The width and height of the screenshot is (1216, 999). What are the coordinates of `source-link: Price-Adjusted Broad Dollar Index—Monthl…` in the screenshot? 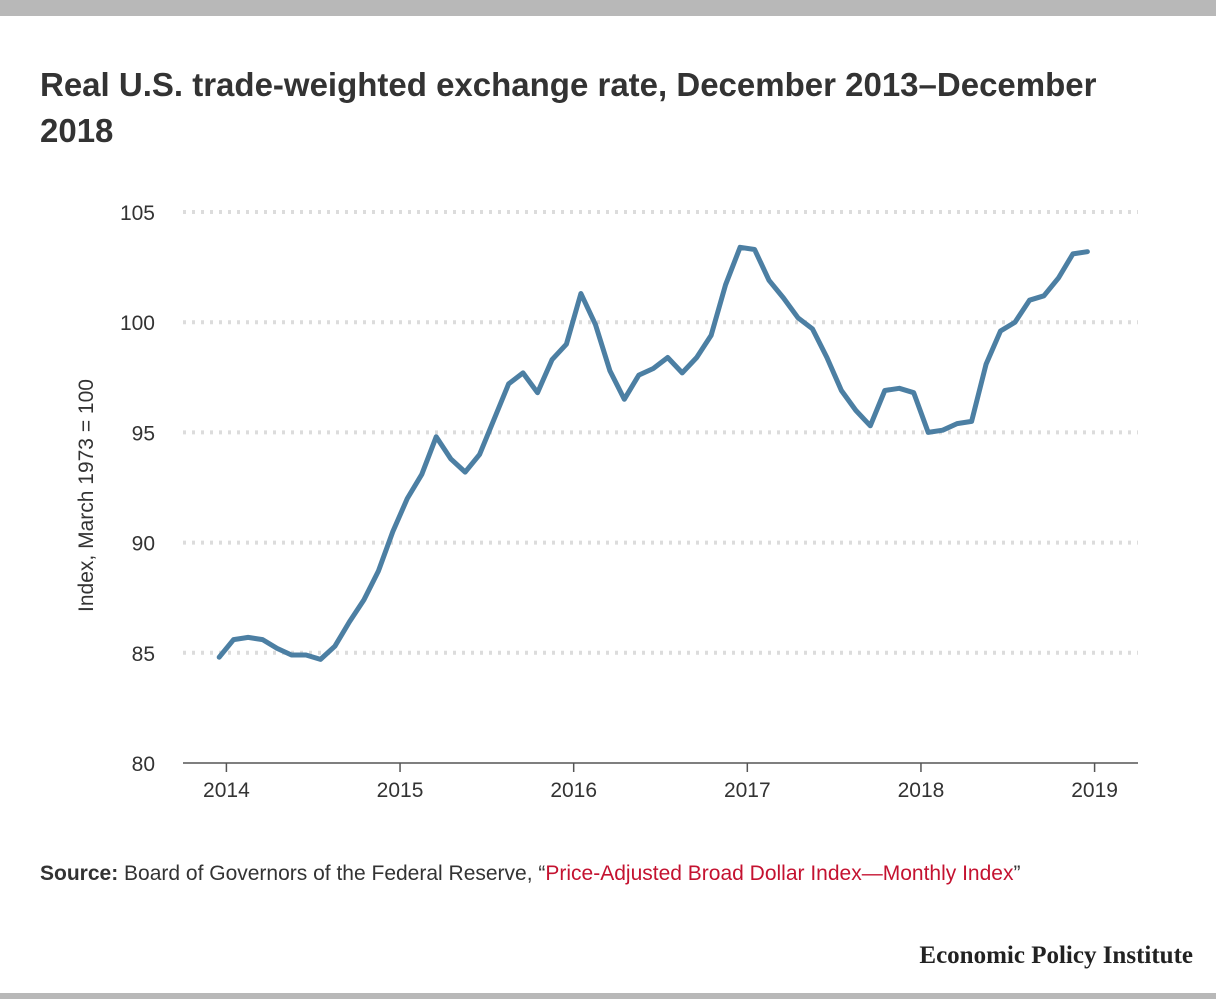 It's located at (779, 873).